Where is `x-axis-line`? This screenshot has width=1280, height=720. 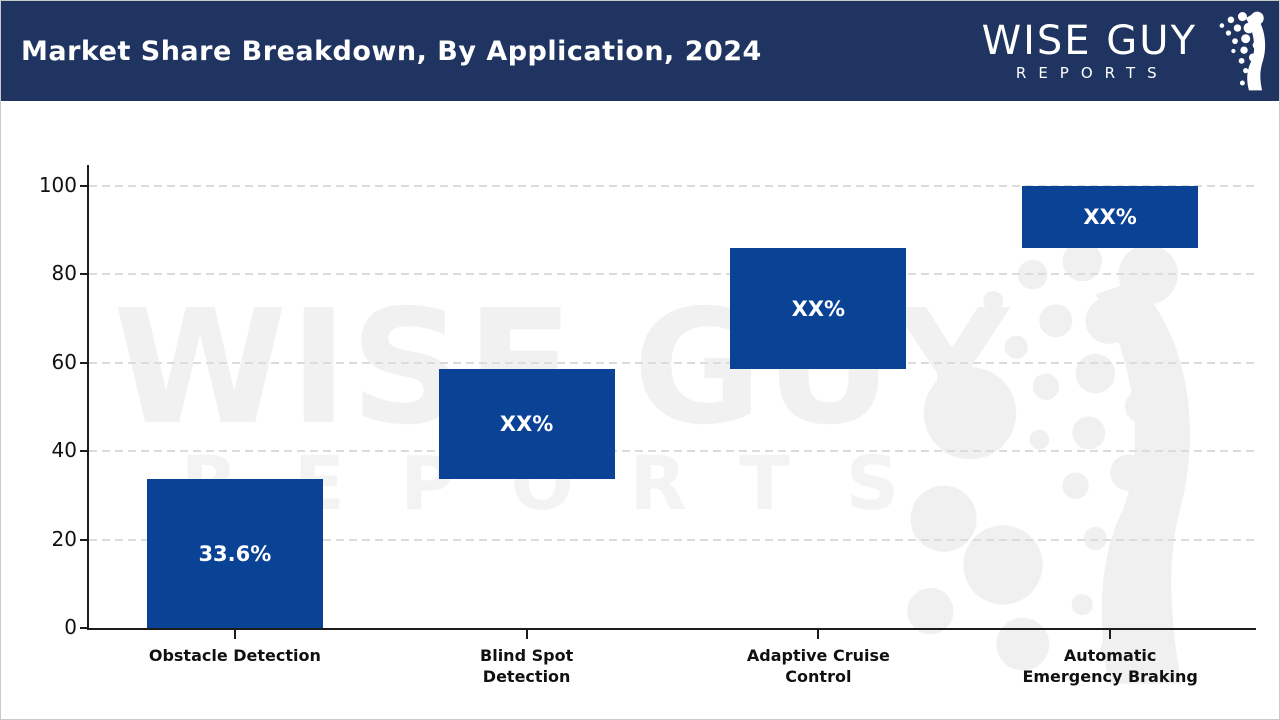 x-axis-line is located at coordinates (671, 629).